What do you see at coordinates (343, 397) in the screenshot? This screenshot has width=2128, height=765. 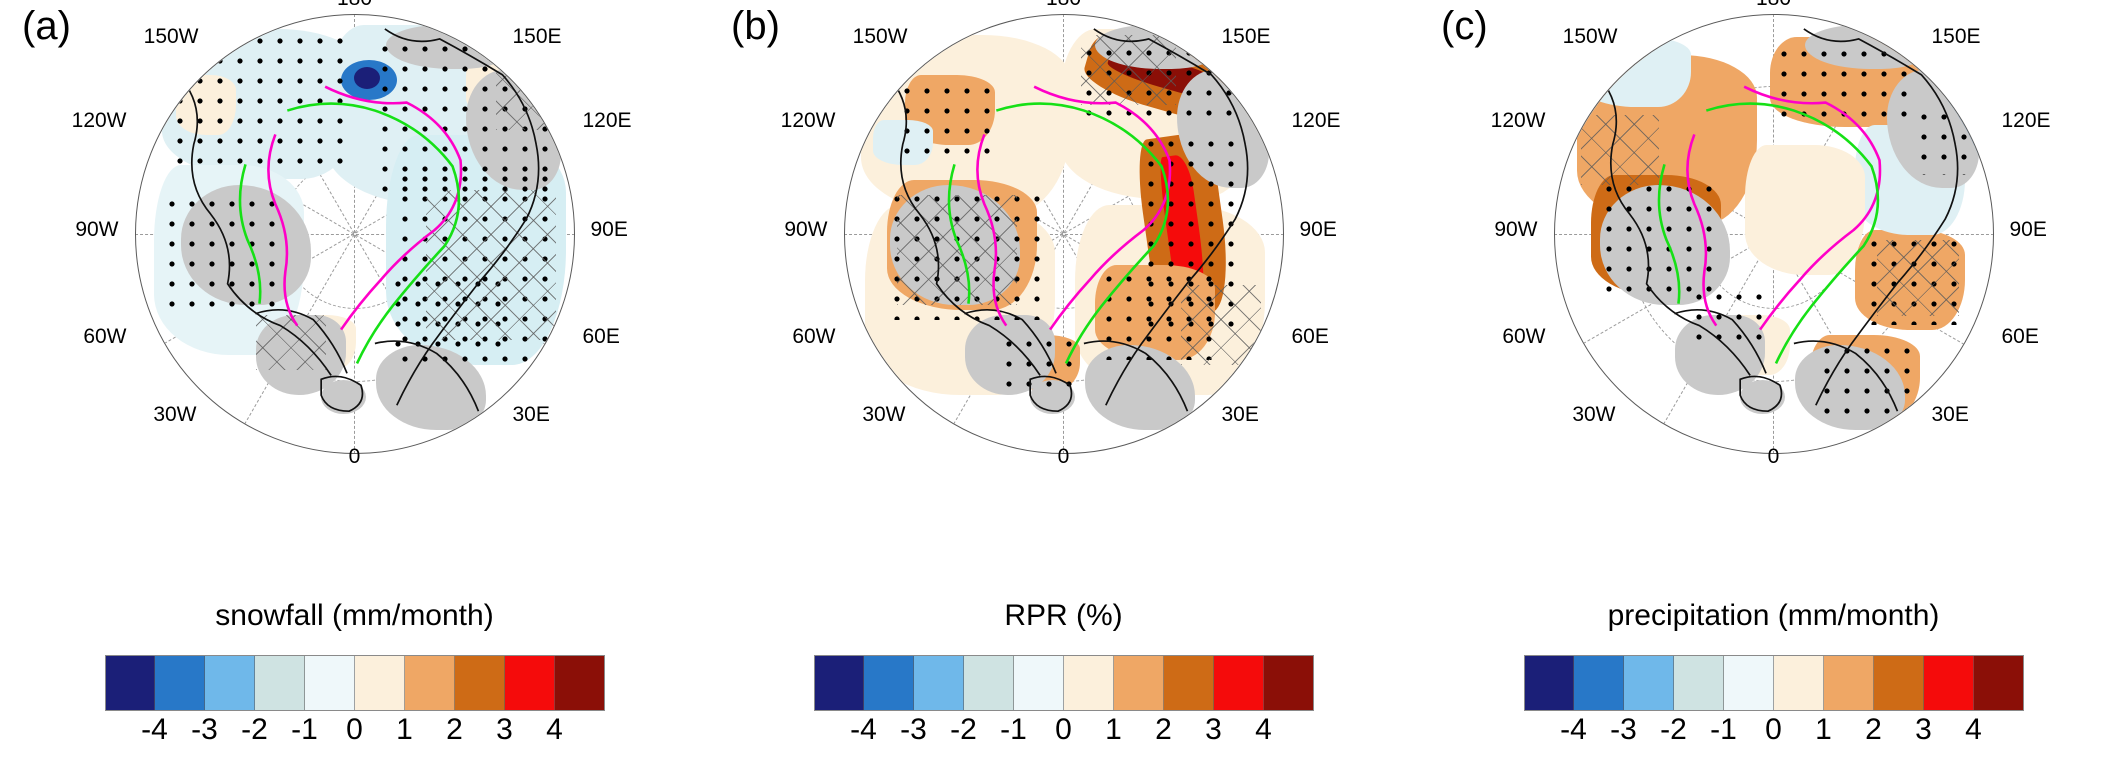 I see `land-mass-iceland` at bounding box center [343, 397].